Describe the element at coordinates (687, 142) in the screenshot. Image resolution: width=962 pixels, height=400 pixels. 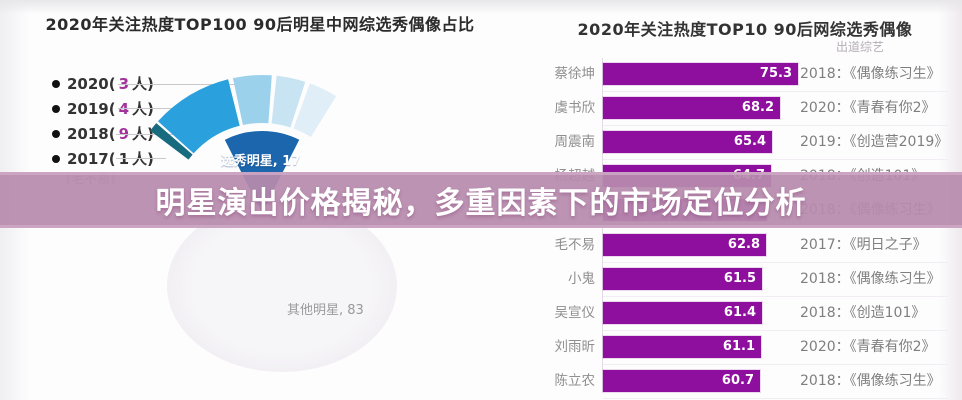
I see `heat-bar: 65.4` at that location.